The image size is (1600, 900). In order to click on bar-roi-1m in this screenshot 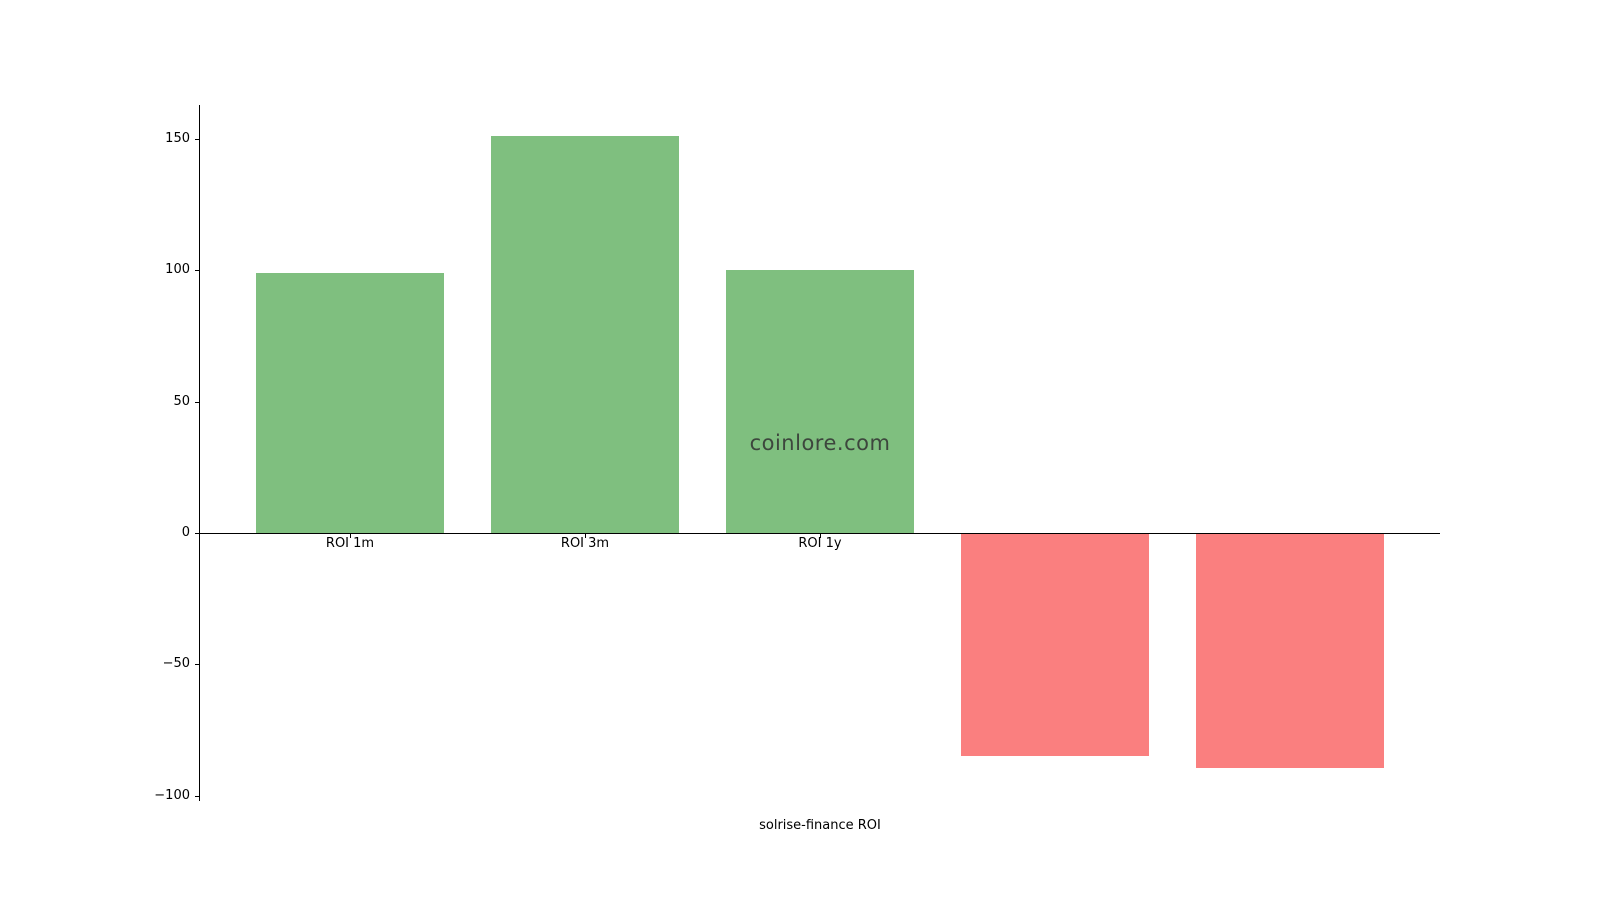, I will do `click(350, 403)`.